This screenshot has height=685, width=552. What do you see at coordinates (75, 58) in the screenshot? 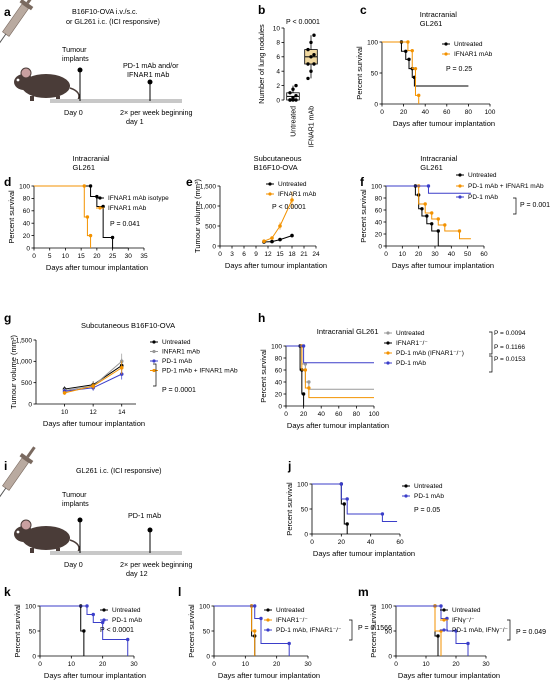
I see `implant-label-2: implants` at bounding box center [75, 58].